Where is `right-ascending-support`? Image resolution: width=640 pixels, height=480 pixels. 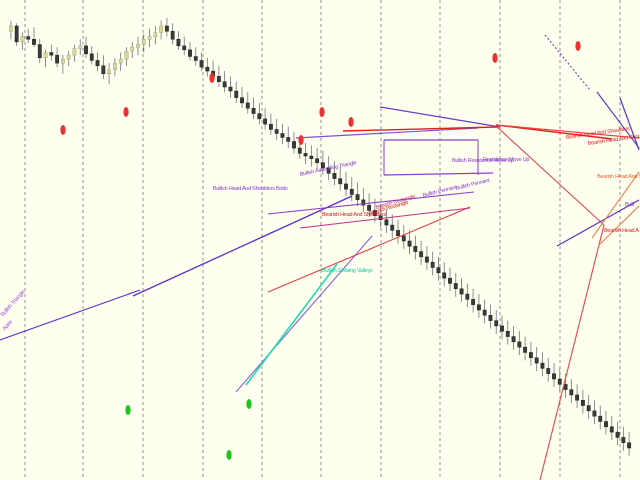
right-ascending-support is located at coordinates (598, 223).